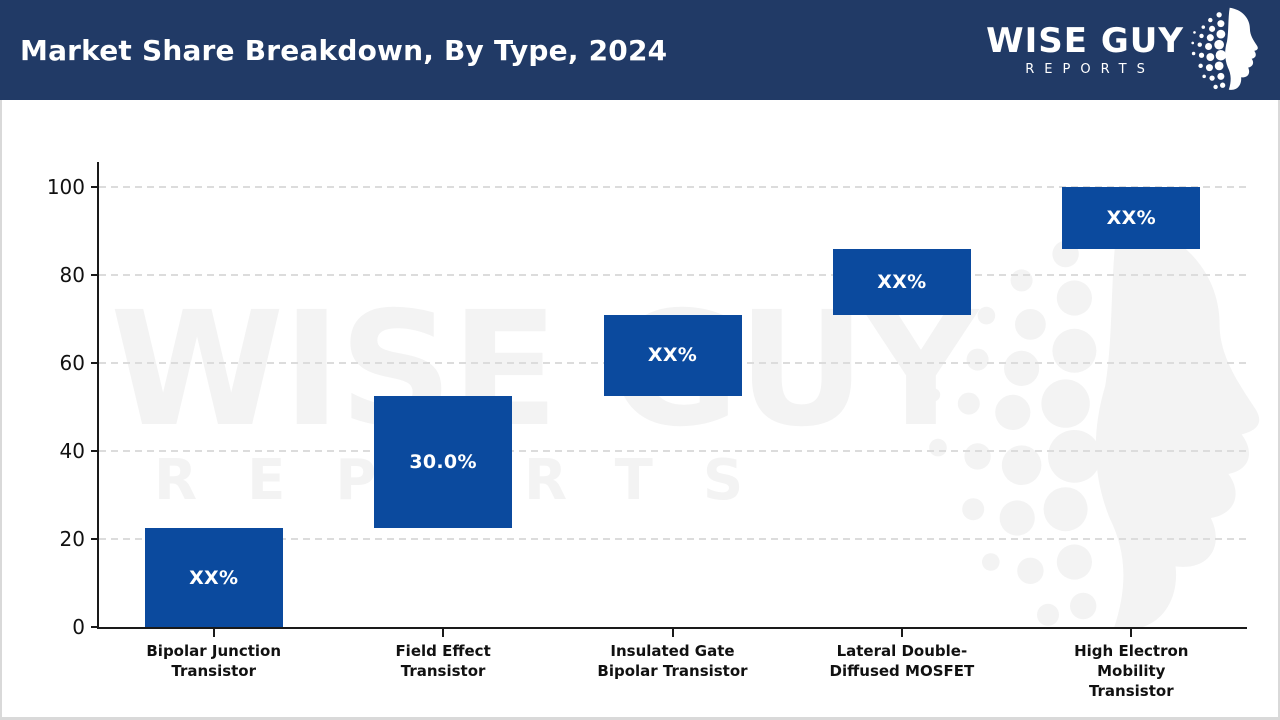 Image resolution: width=1280 pixels, height=720 pixels. I want to click on bar-2: 30.0%, so click(443, 462).